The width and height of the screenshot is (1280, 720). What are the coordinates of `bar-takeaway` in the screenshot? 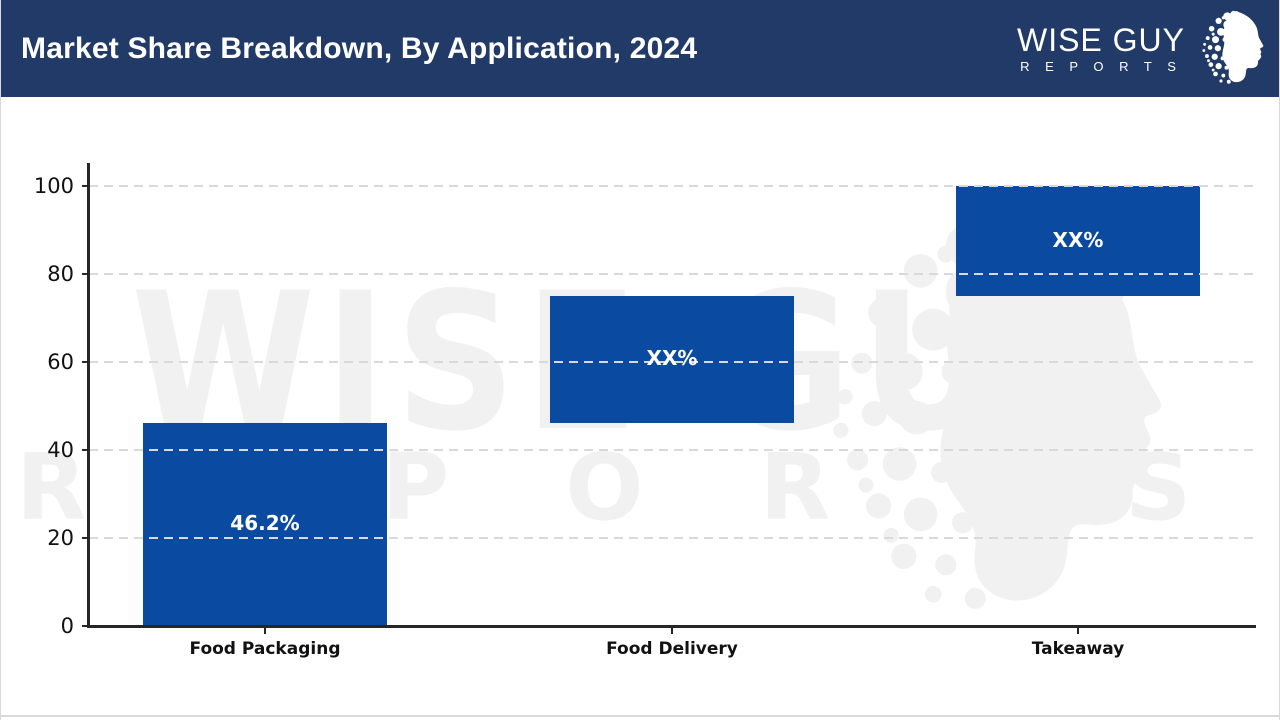 It's located at (1078, 241).